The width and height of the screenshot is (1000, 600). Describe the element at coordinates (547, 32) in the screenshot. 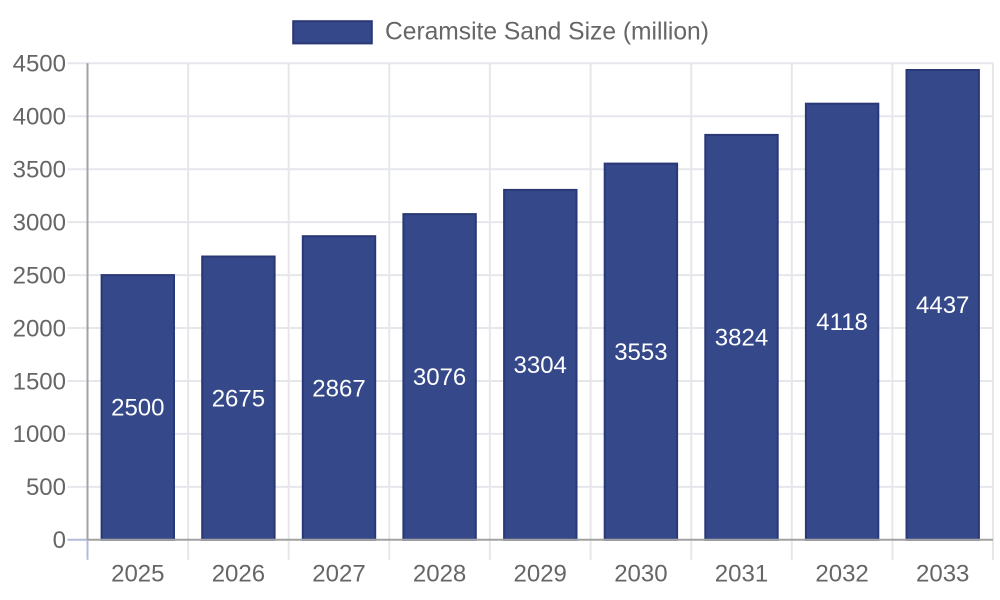

I see `svg-text: Ceramsite Sand Size (million)` at that location.